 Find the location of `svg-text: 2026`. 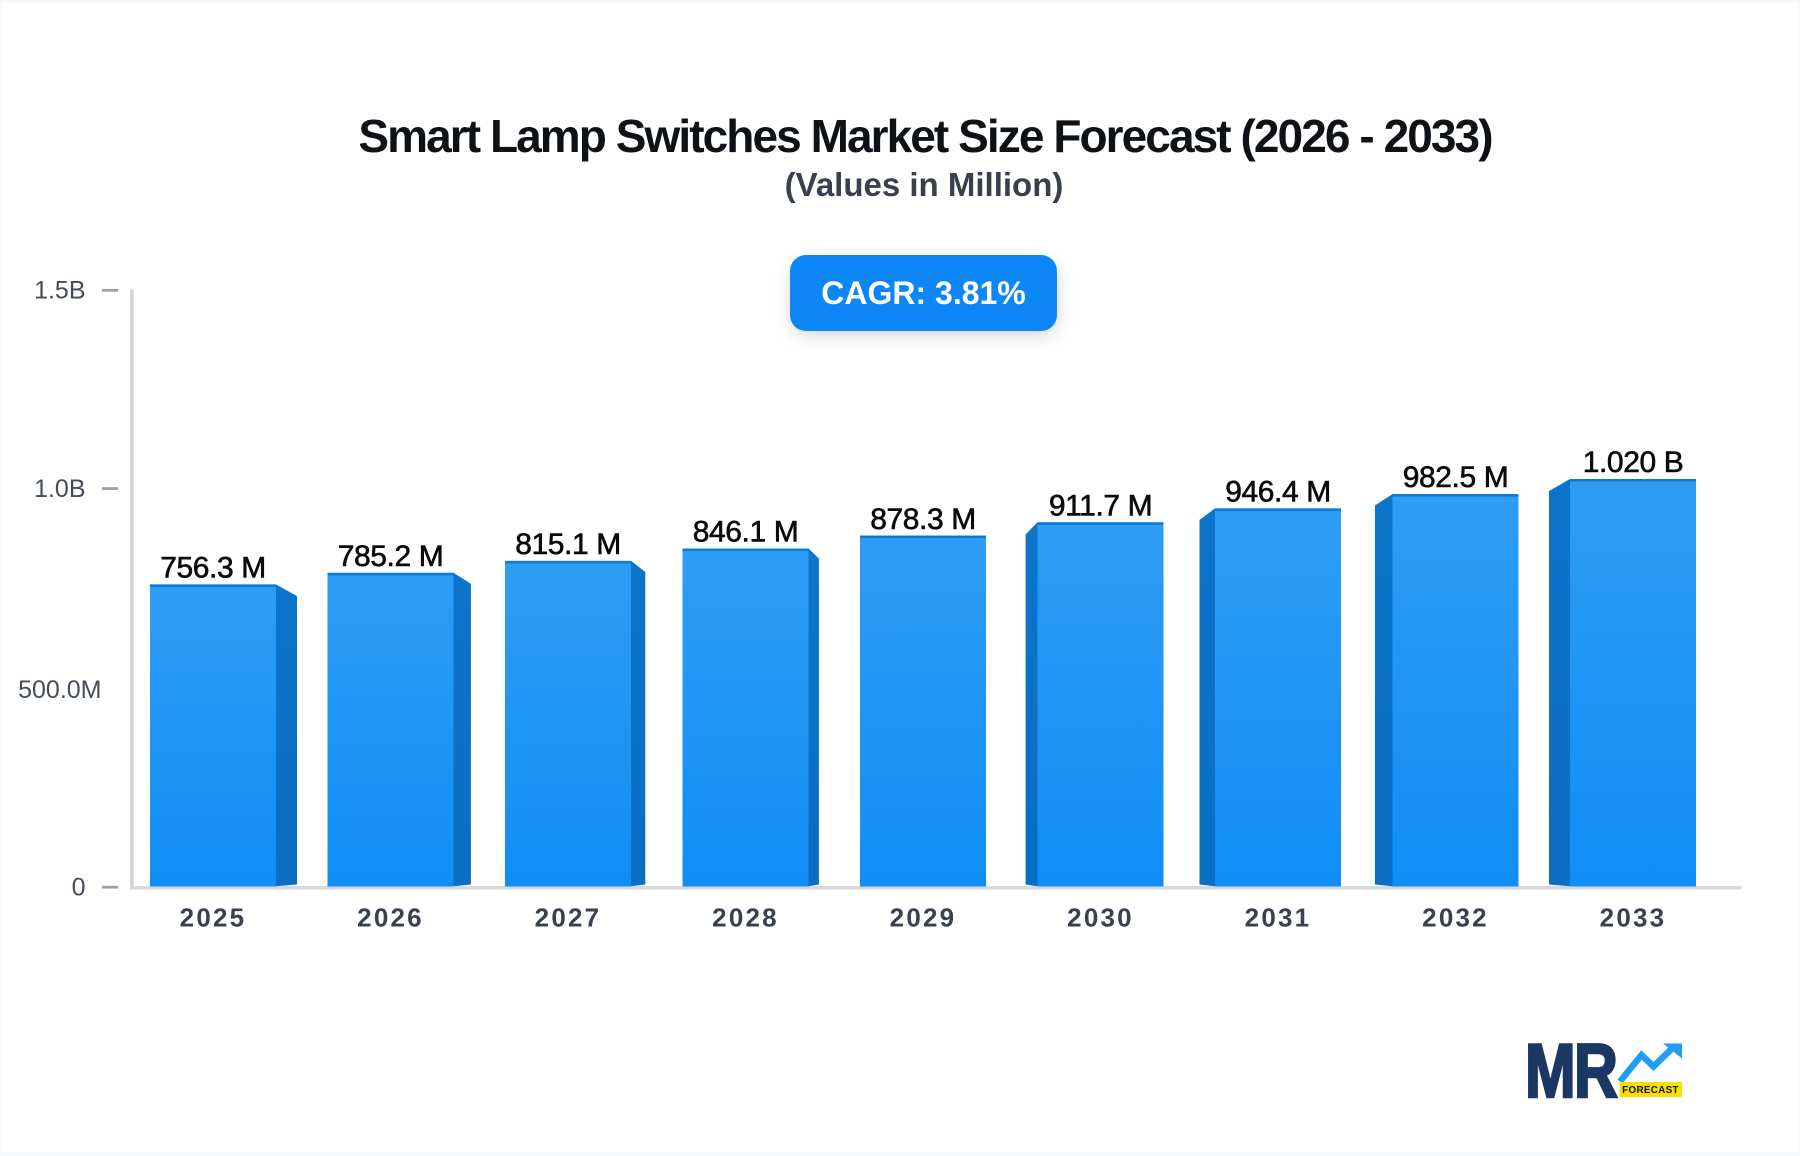

svg-text: 2026 is located at coordinates (390, 918).